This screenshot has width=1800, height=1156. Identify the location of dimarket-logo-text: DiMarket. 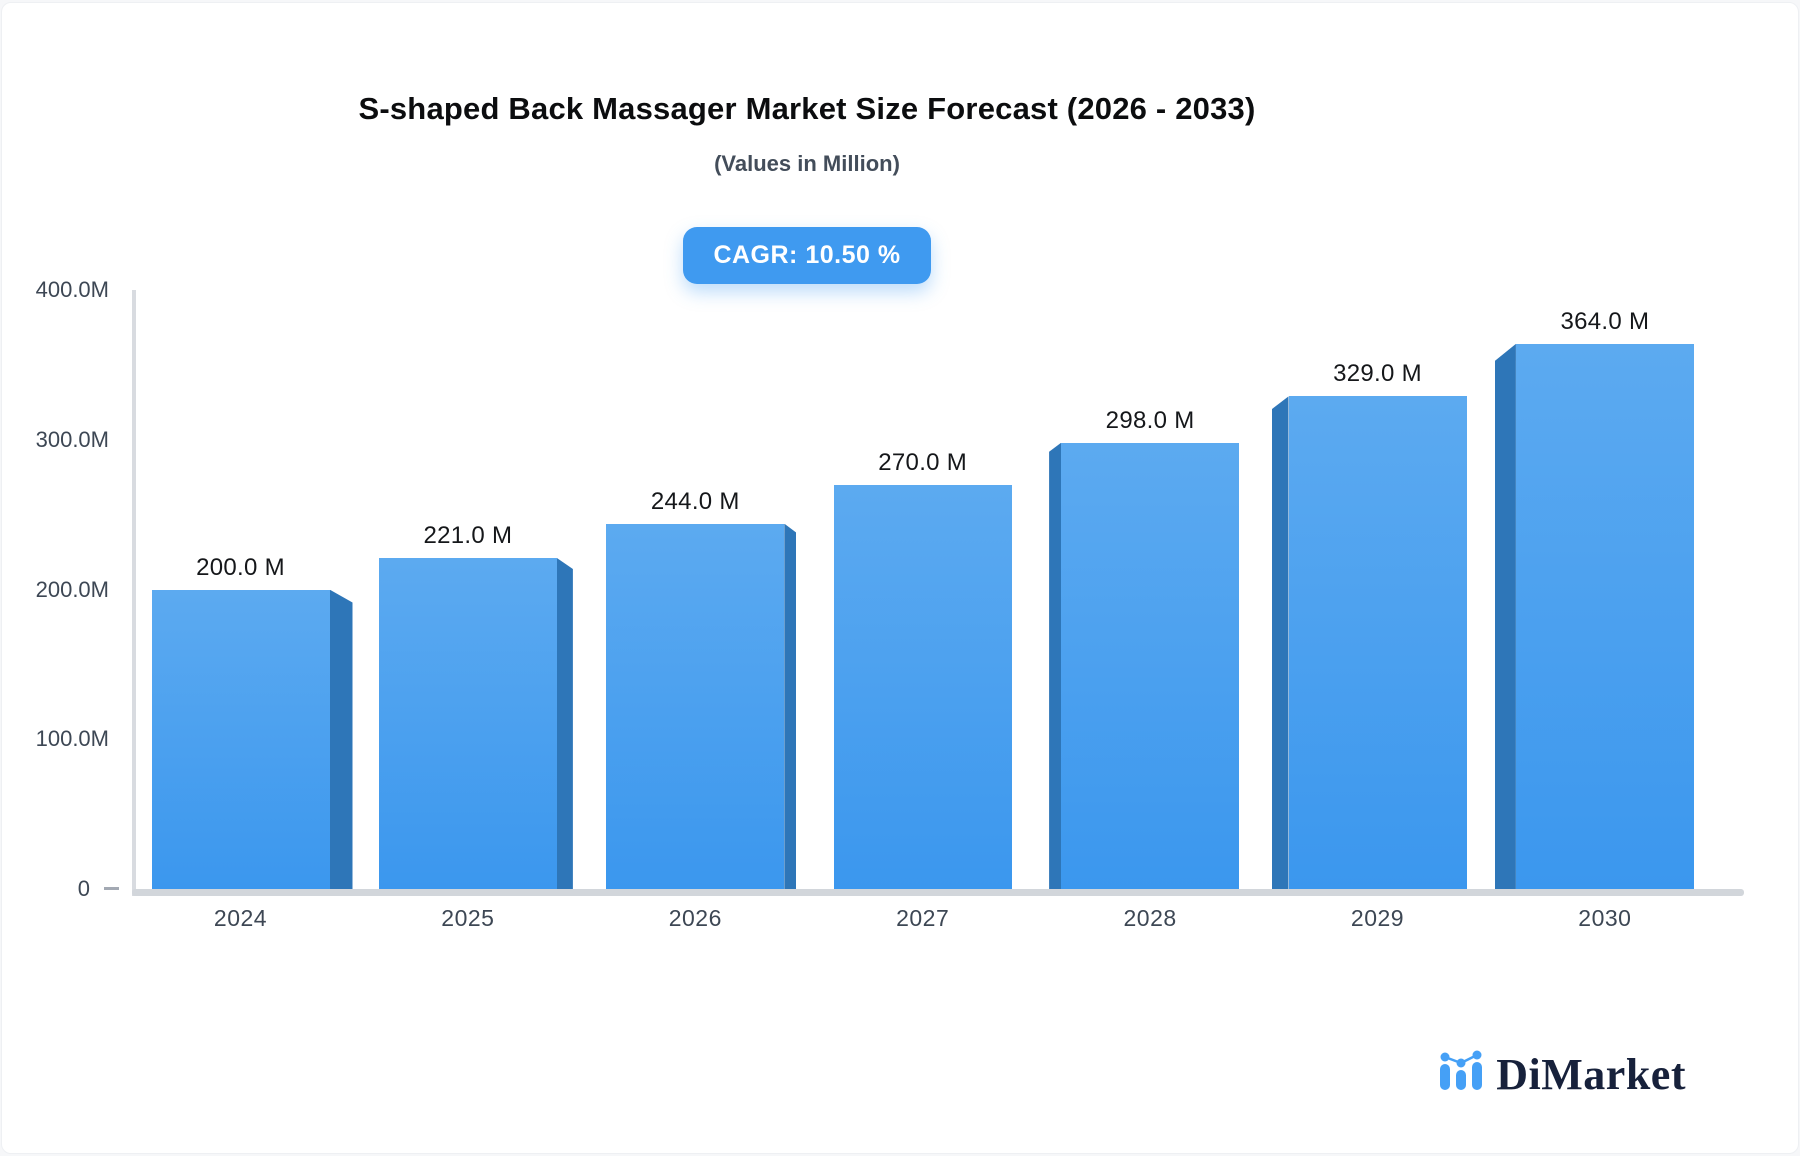
(1591, 1074).